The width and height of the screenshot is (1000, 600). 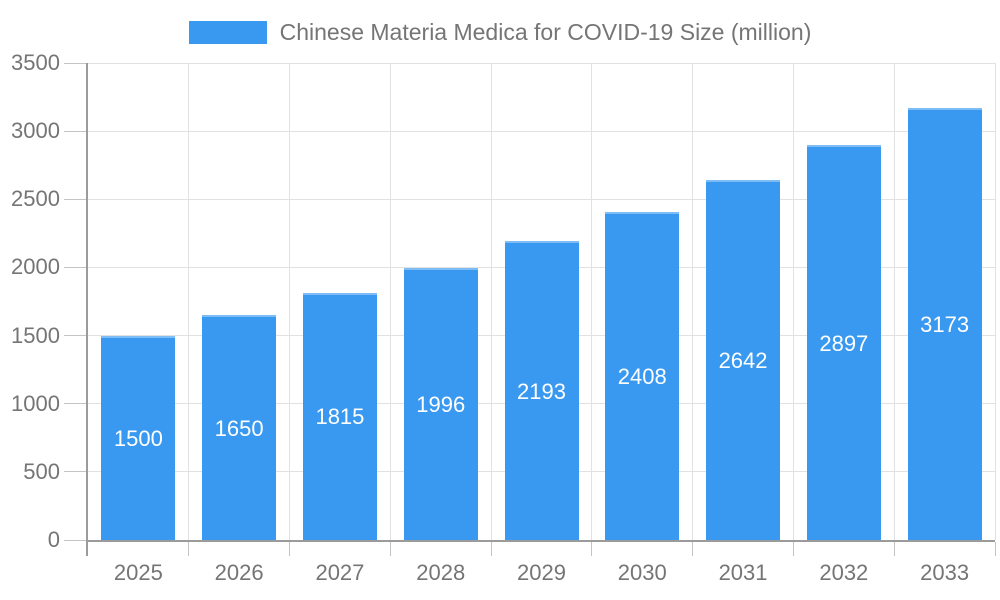 I want to click on bar-2030: 2408, so click(x=642, y=375).